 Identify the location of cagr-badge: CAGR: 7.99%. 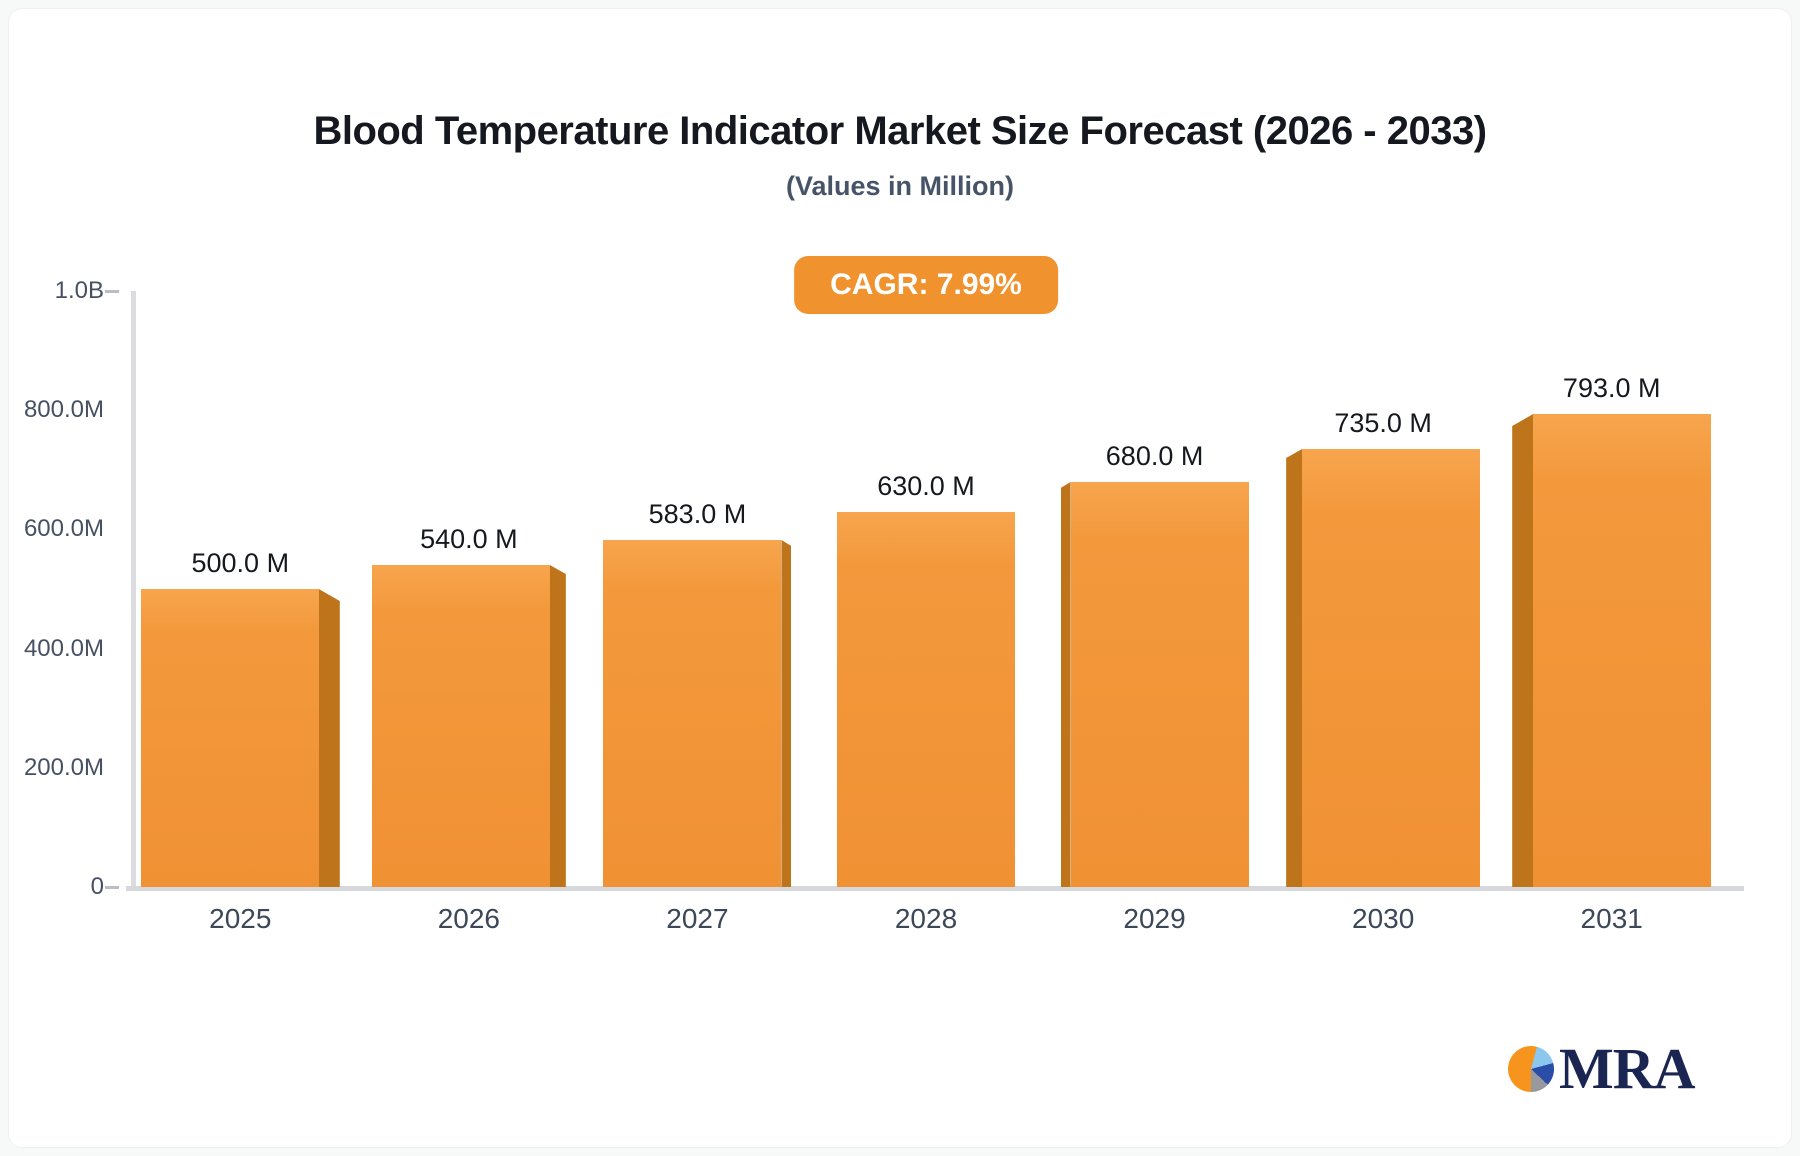
(926, 285).